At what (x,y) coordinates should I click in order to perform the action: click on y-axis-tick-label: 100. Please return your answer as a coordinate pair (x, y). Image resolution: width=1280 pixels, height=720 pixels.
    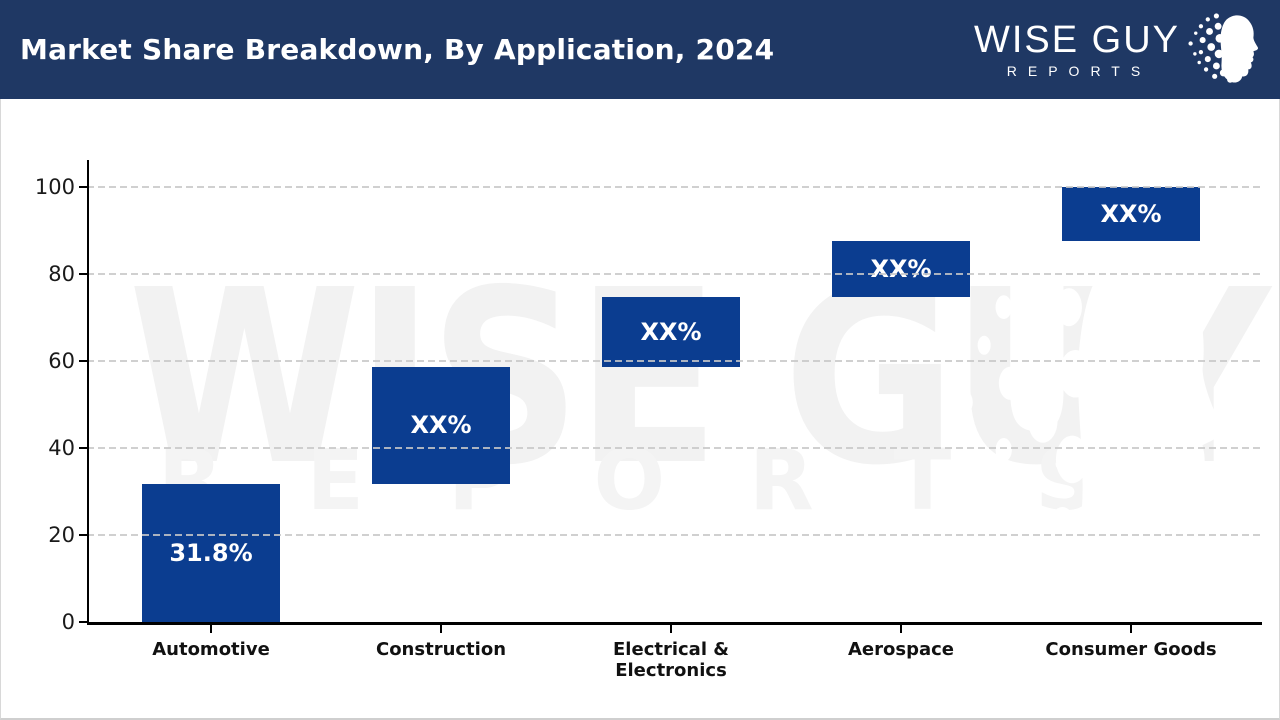
    Looking at the image, I should click on (54, 187).